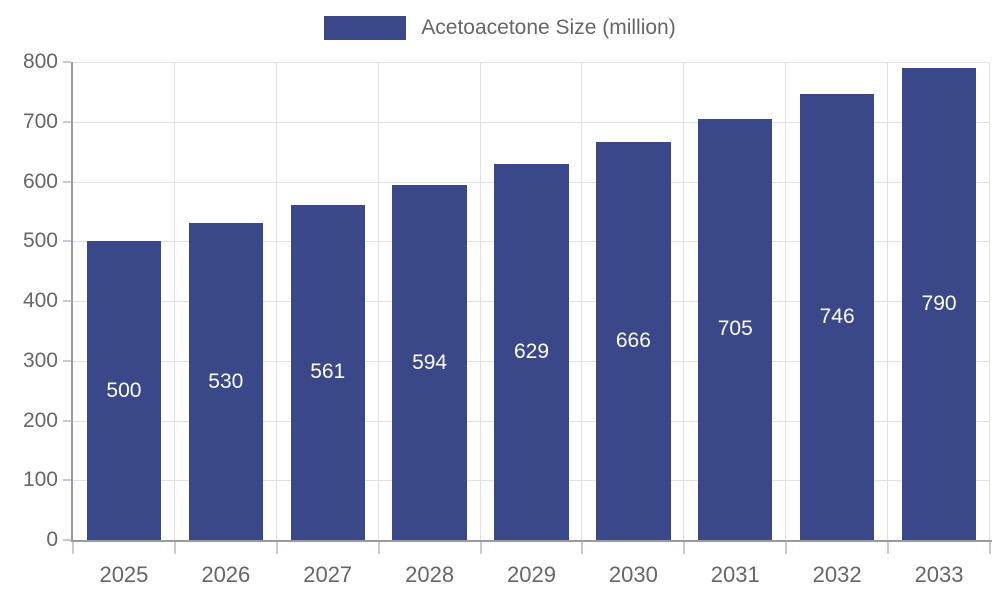  Describe the element at coordinates (328, 574) in the screenshot. I see `x-axis-tick-label: 2027` at that location.